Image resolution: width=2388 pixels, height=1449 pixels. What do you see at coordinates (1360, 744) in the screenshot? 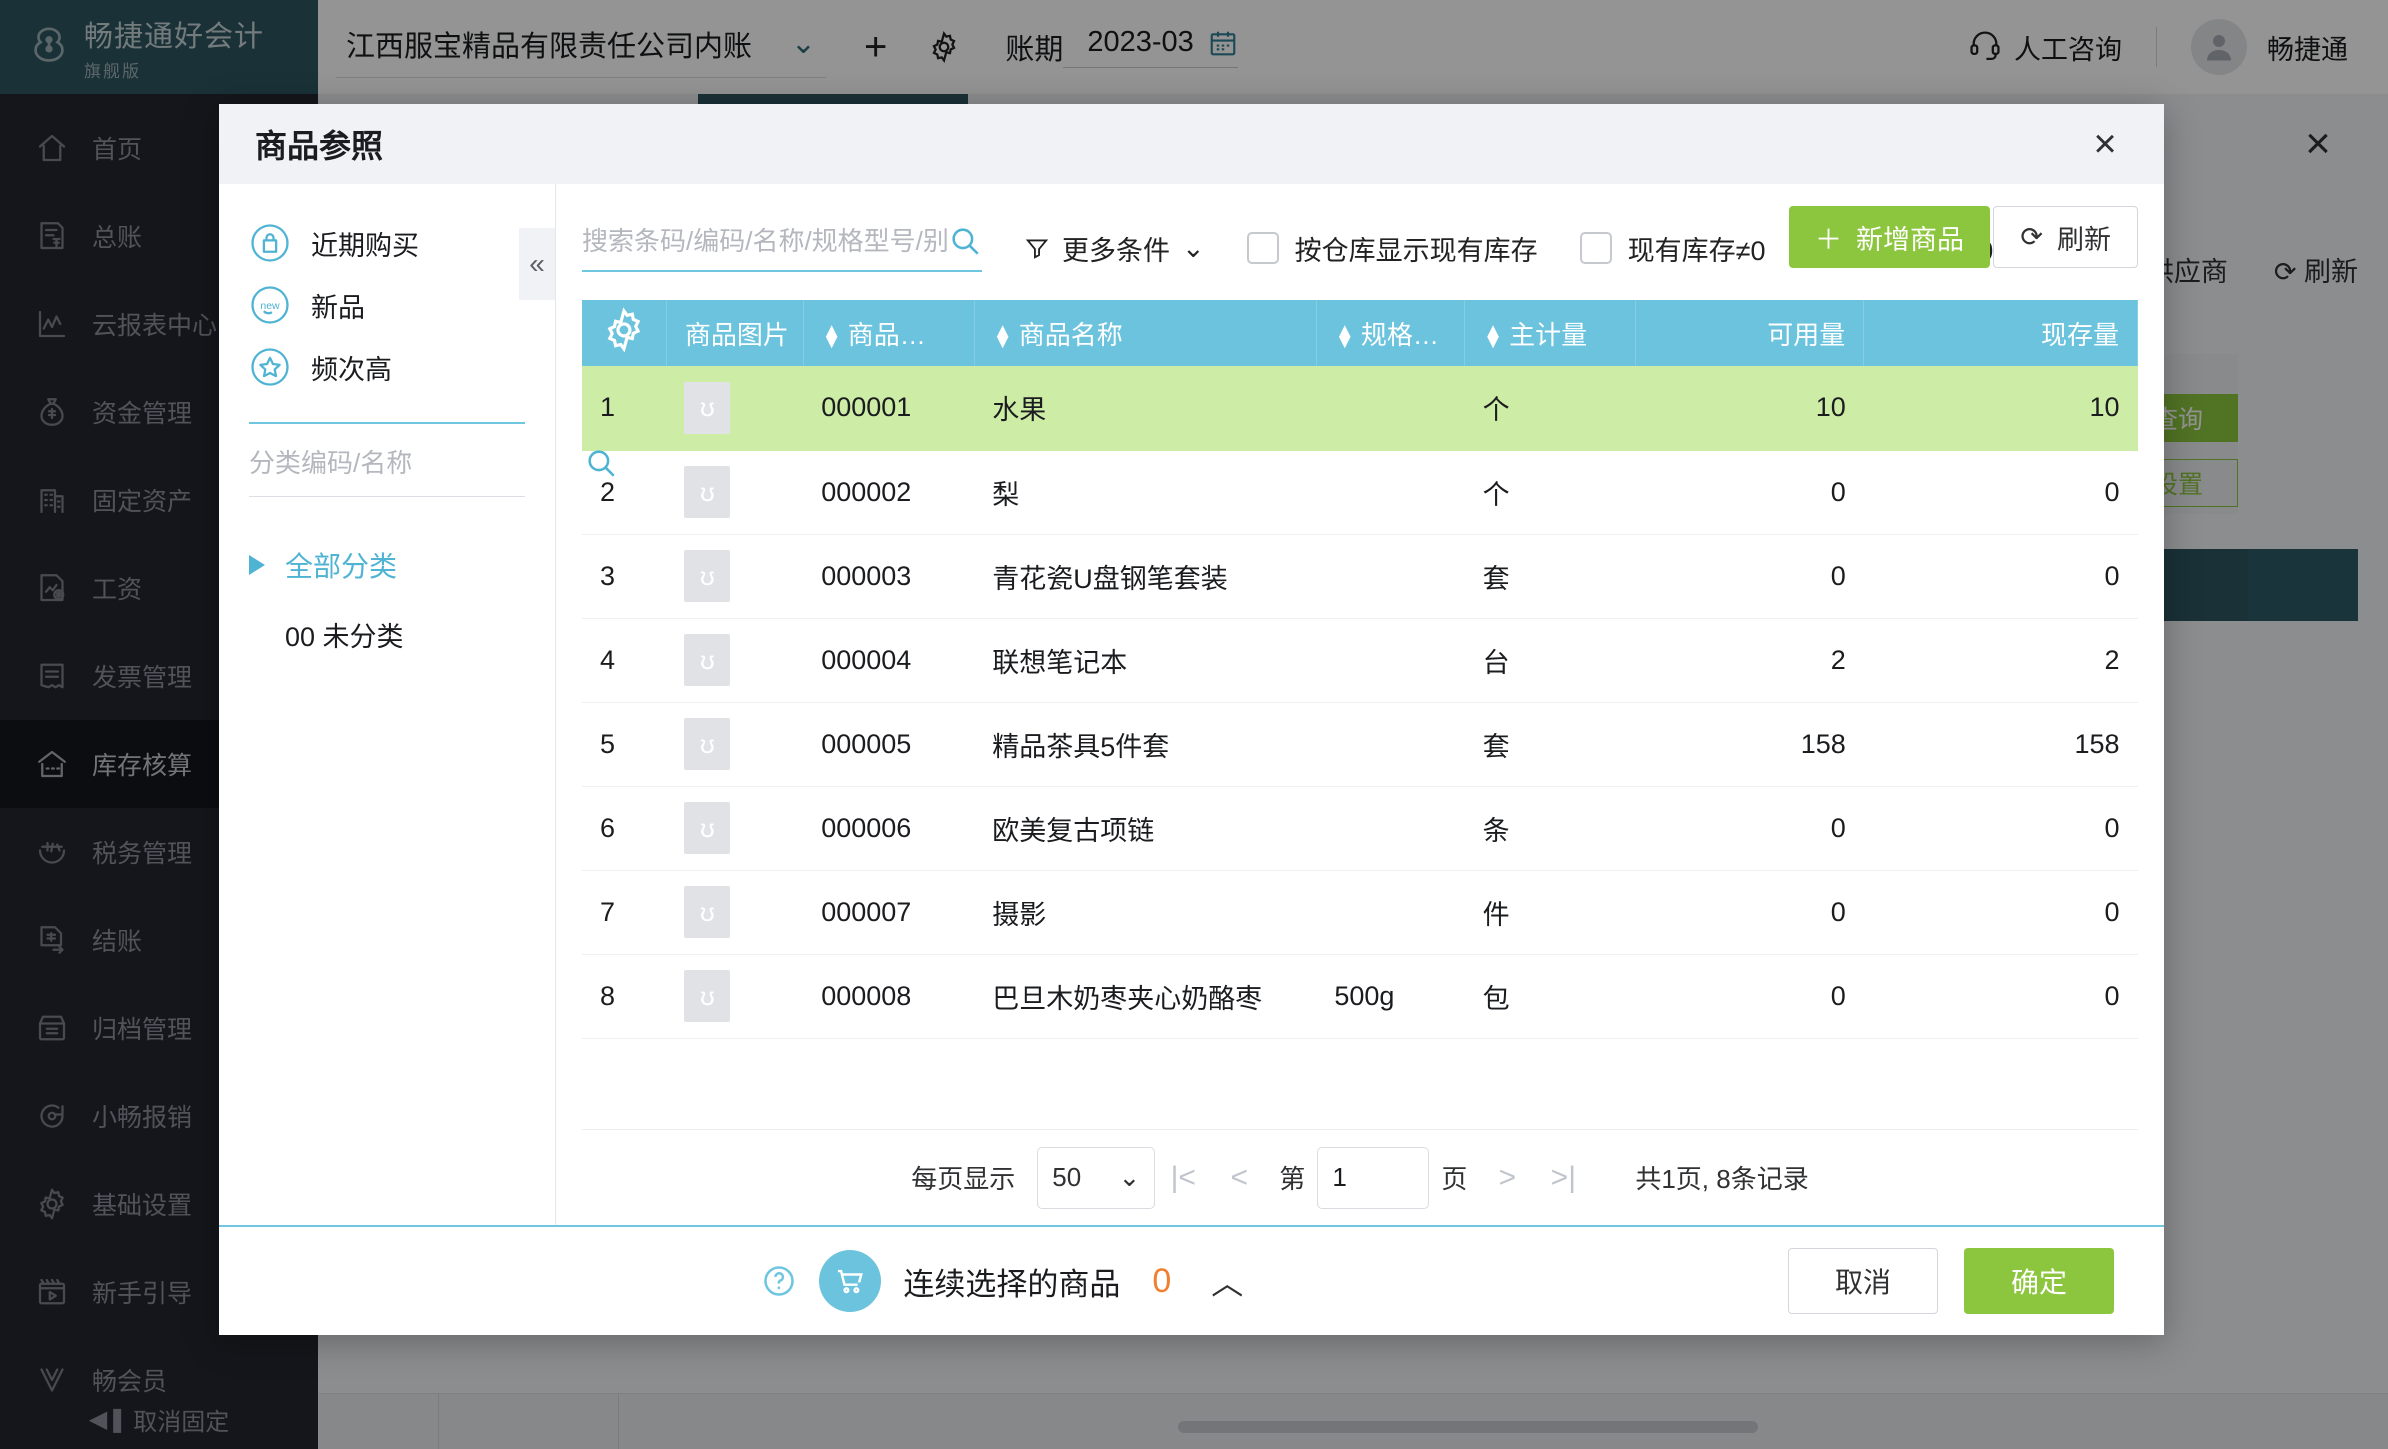
I see `table-row: 5 ʊ 000005 精品茶具5件套套 158 158` at bounding box center [1360, 744].